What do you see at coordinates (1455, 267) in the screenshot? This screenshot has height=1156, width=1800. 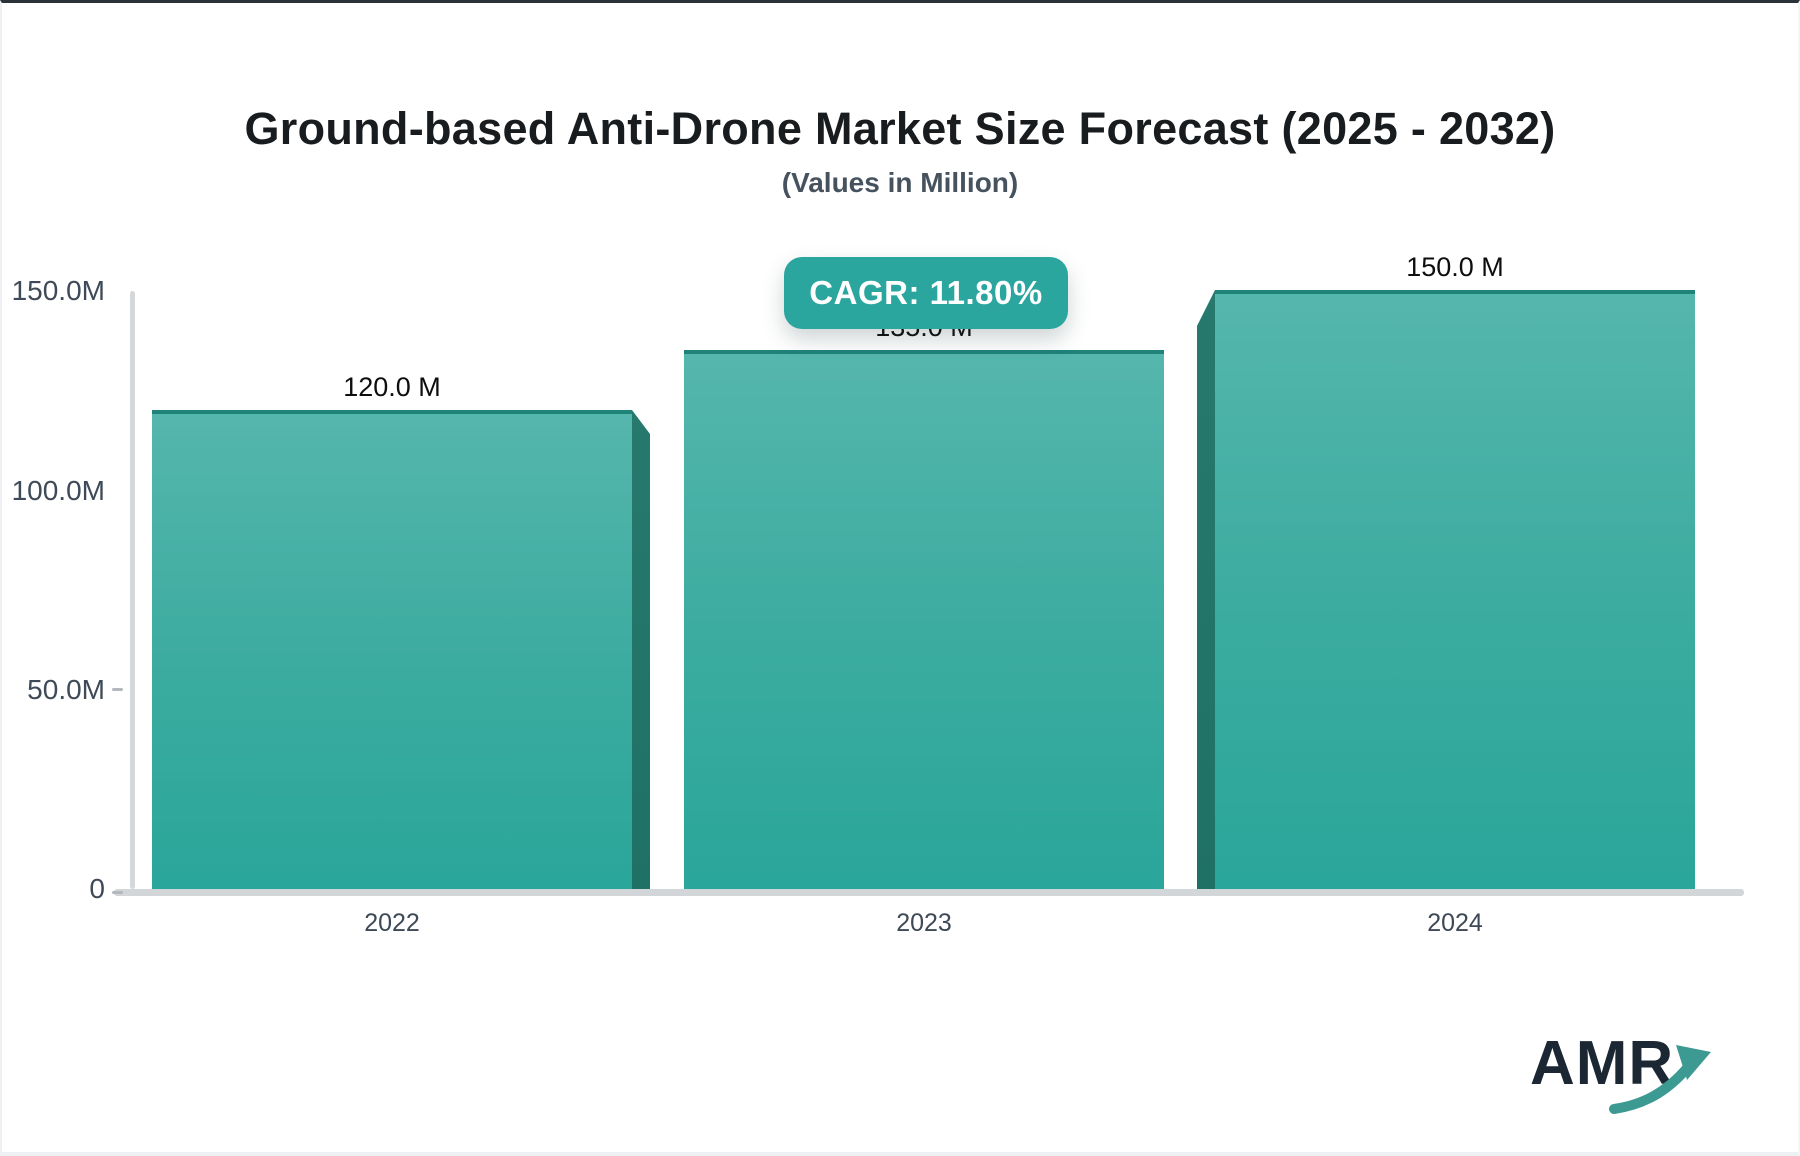 I see `bar-value-label-2024: 150.0 M` at bounding box center [1455, 267].